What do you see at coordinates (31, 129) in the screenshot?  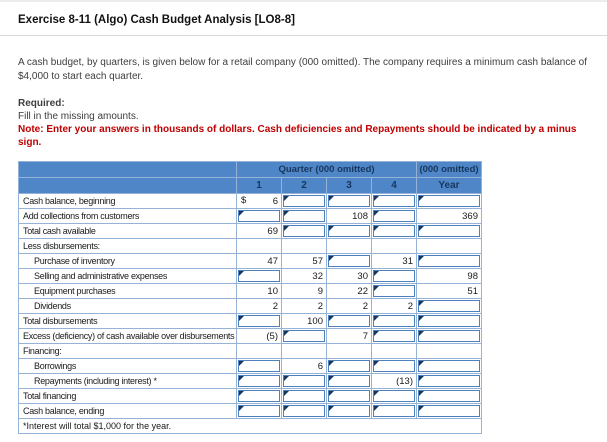 I see `note-label: Note:` at bounding box center [31, 129].